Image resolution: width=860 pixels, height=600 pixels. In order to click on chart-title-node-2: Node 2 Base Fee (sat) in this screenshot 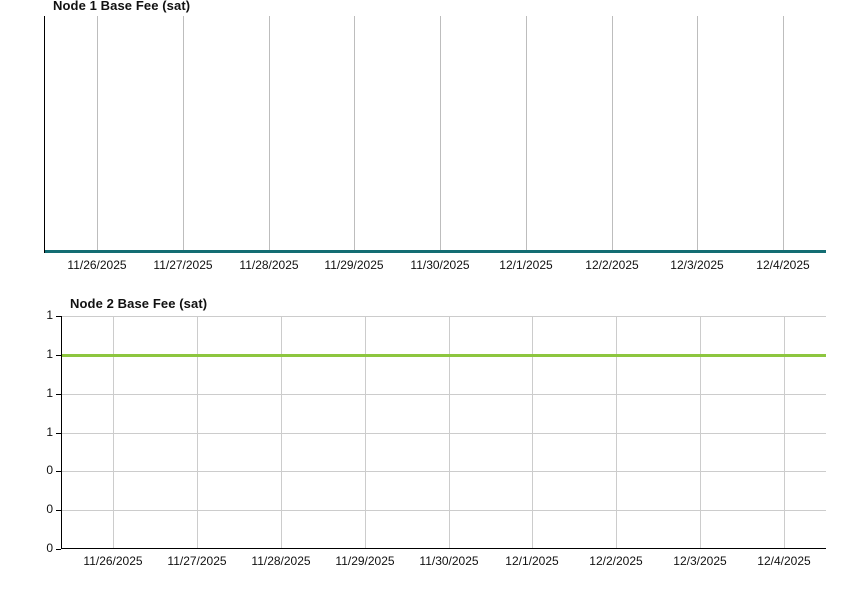, I will do `click(139, 303)`.